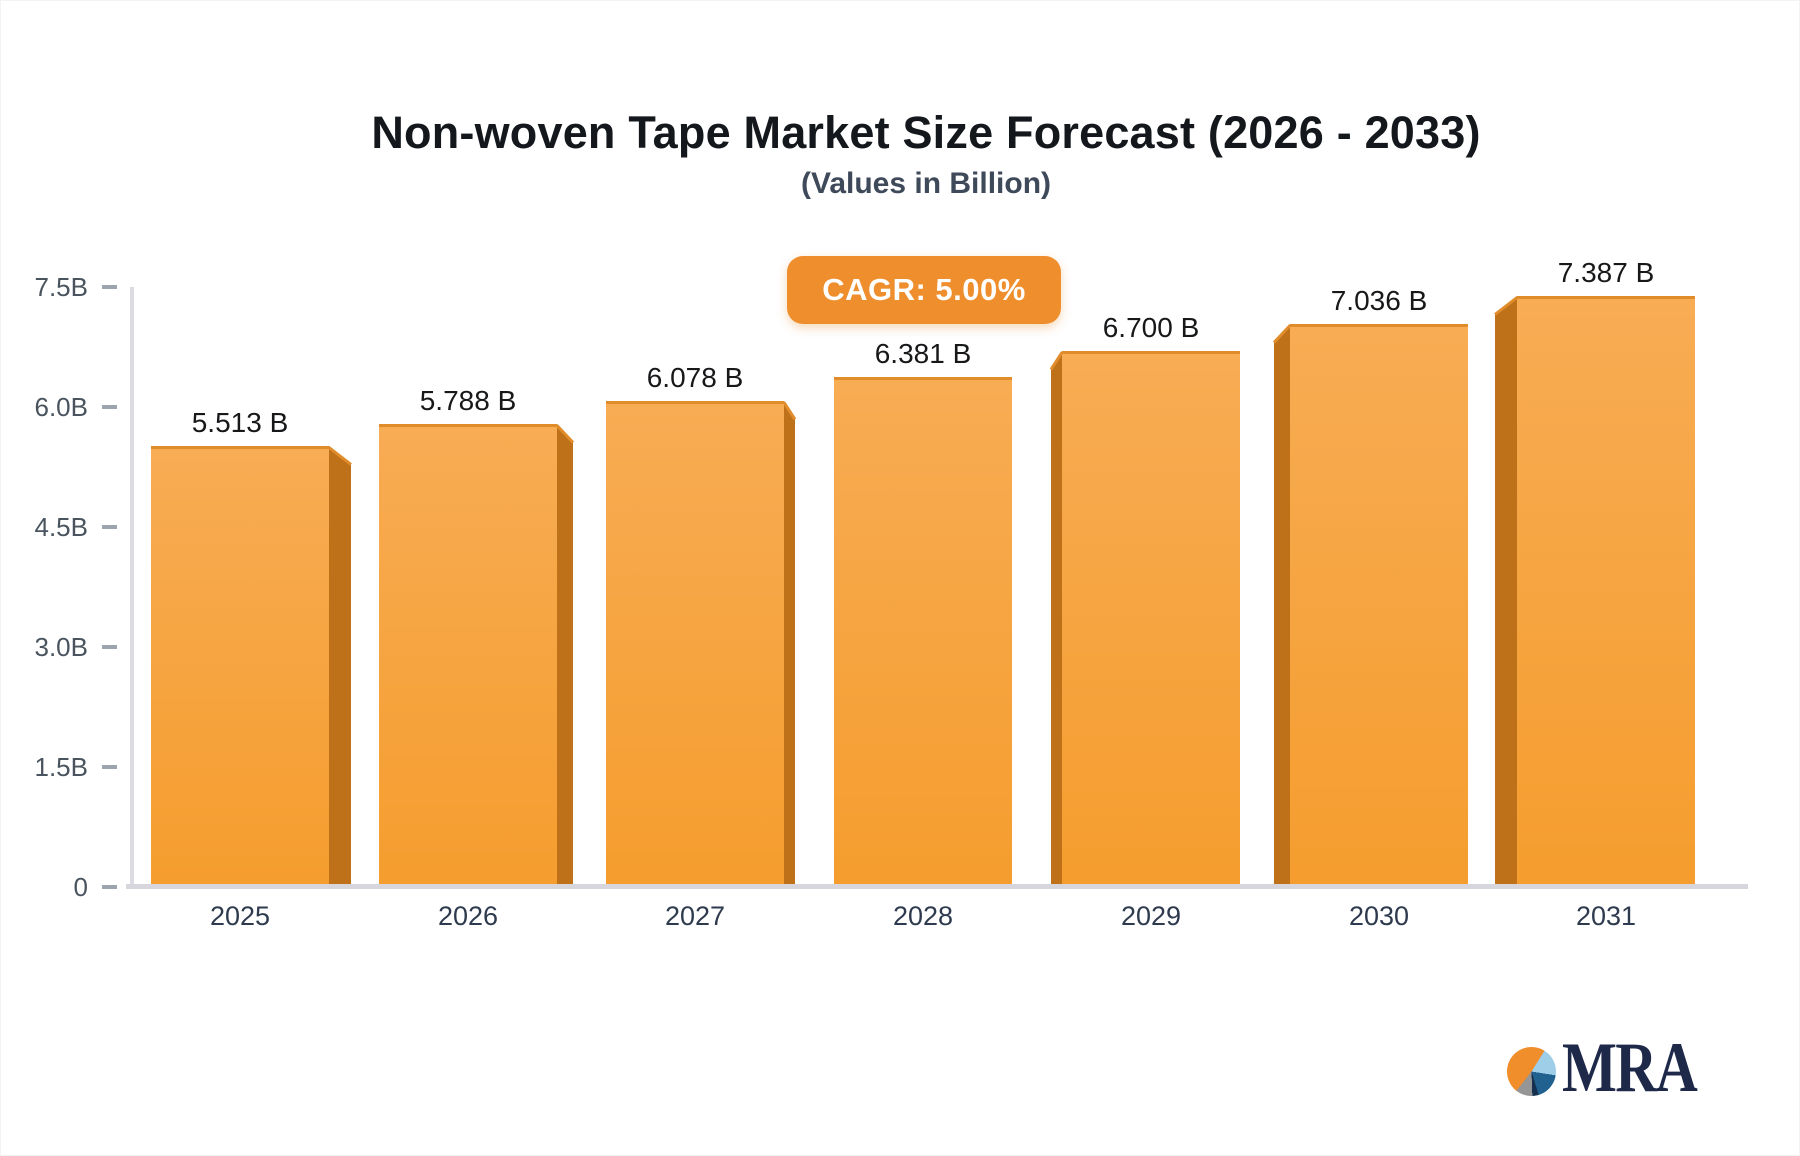  I want to click on x-category-label: 2027, so click(695, 916).